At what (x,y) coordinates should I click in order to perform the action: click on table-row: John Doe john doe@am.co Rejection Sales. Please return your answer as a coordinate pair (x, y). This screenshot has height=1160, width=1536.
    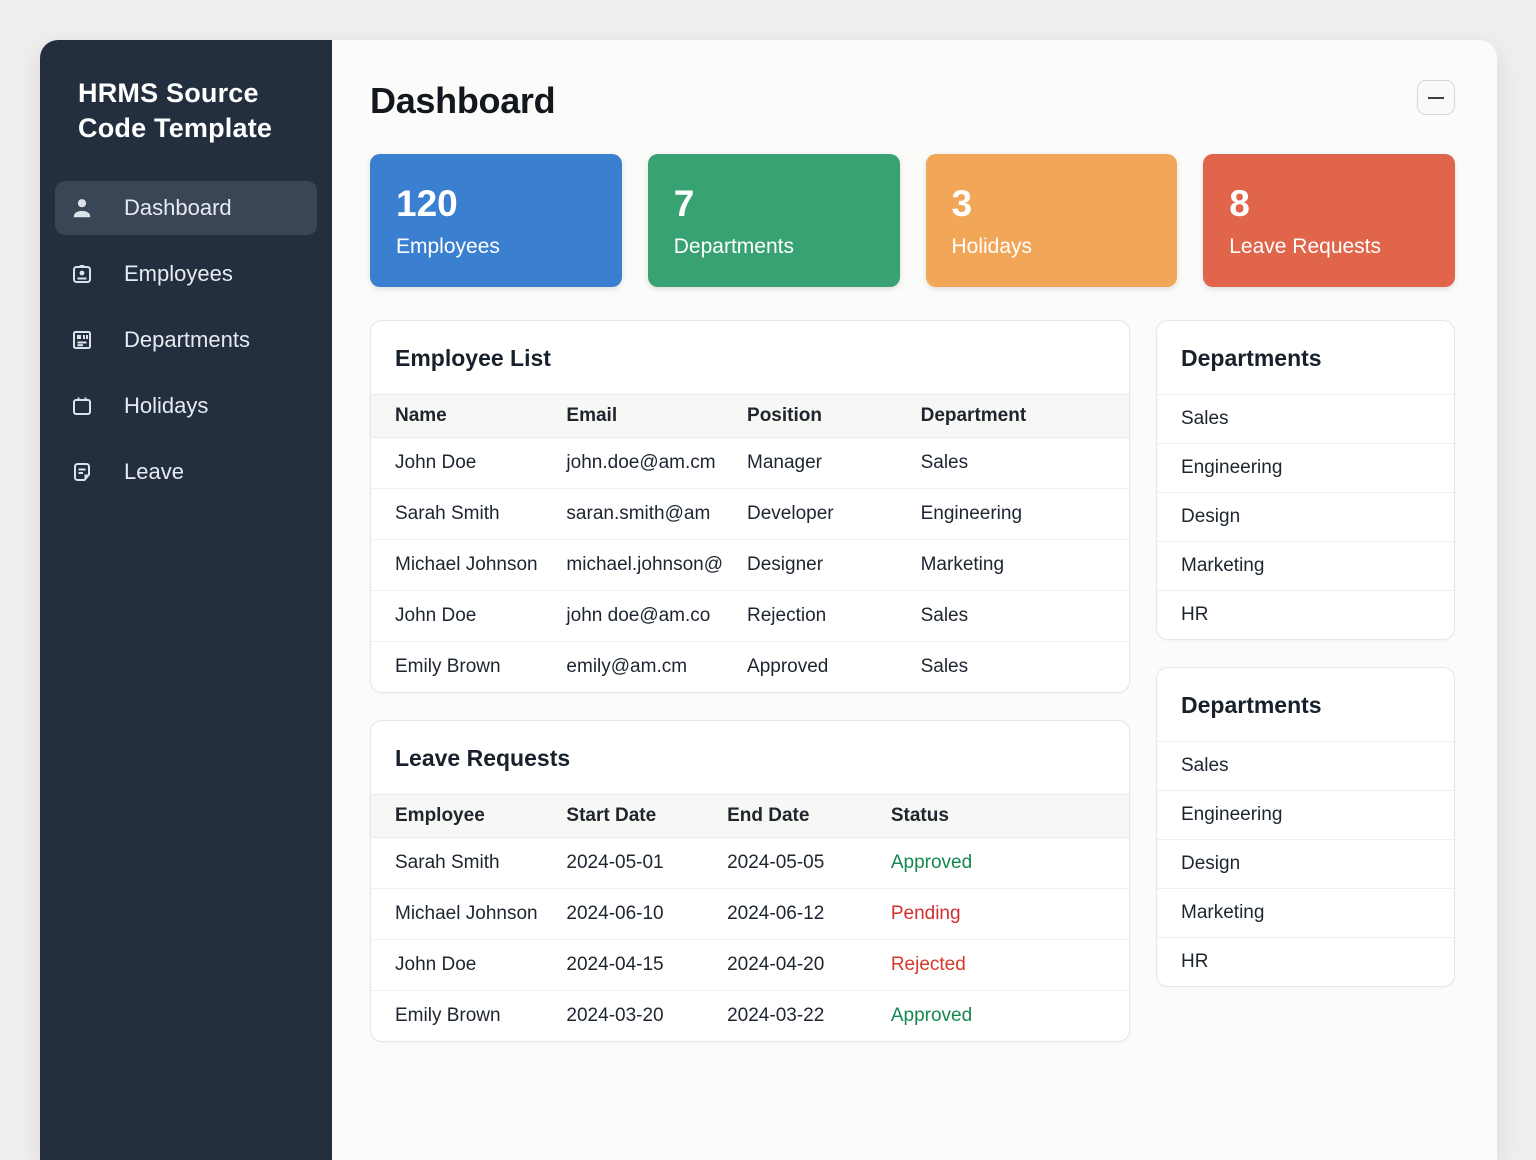
    Looking at the image, I should click on (750, 616).